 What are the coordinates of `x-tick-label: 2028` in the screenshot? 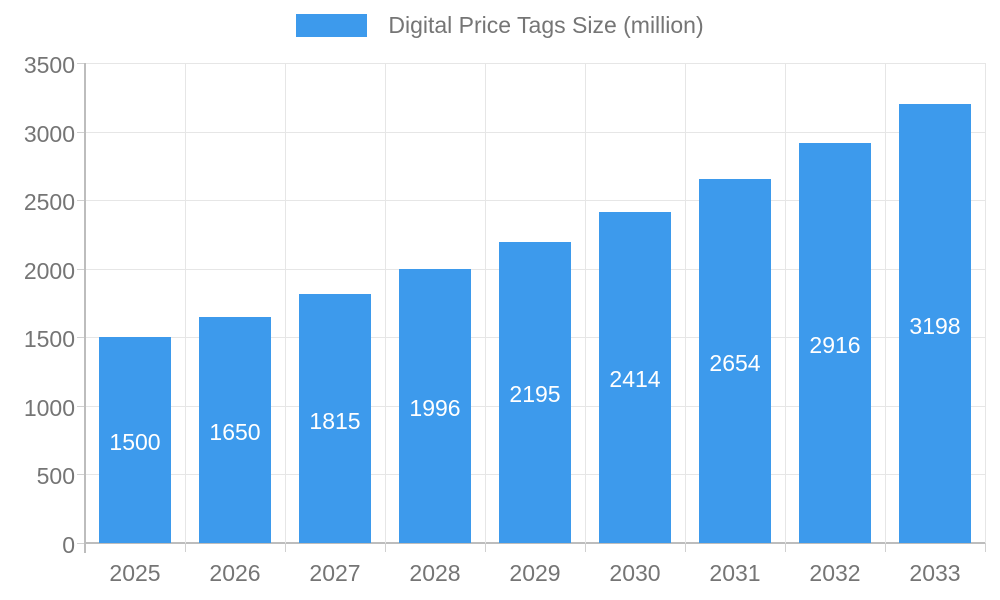 It's located at (435, 573).